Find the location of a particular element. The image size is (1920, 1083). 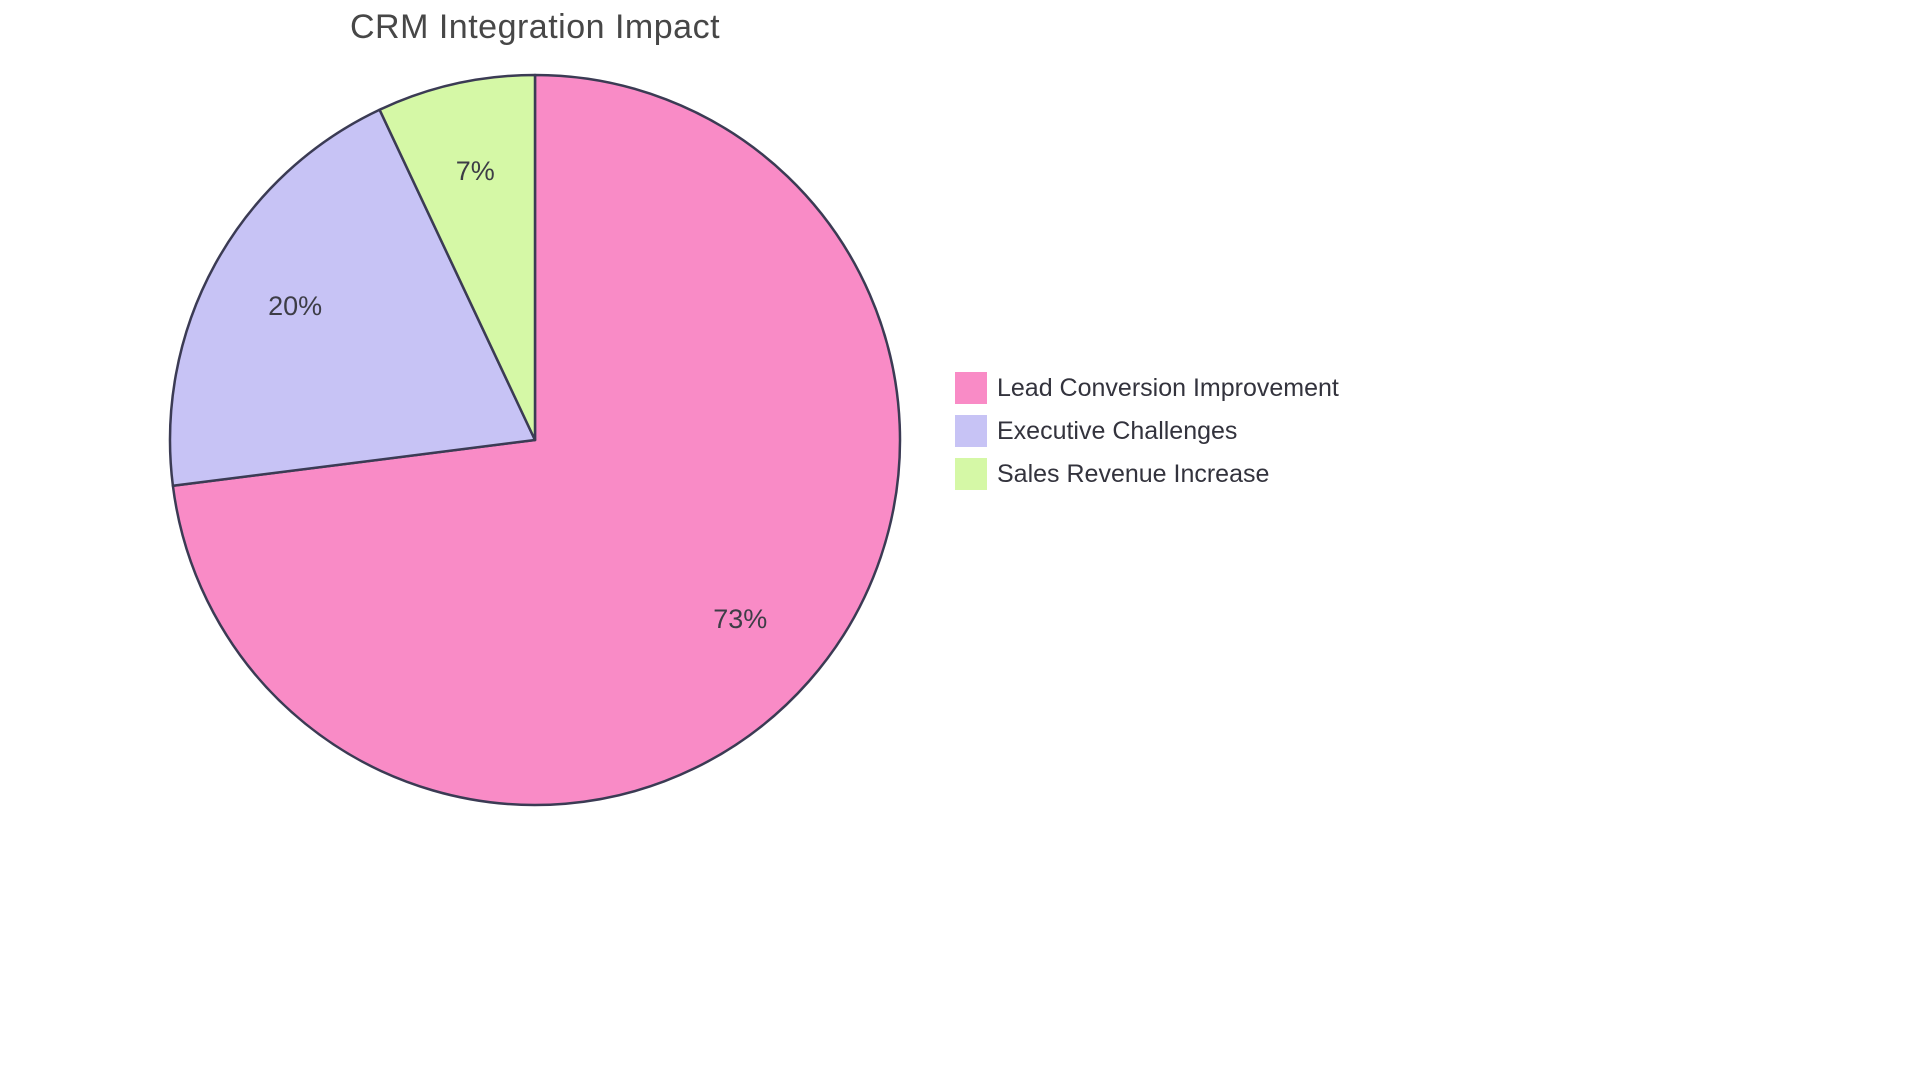

slice-percent-label: 20% is located at coordinates (295, 306).